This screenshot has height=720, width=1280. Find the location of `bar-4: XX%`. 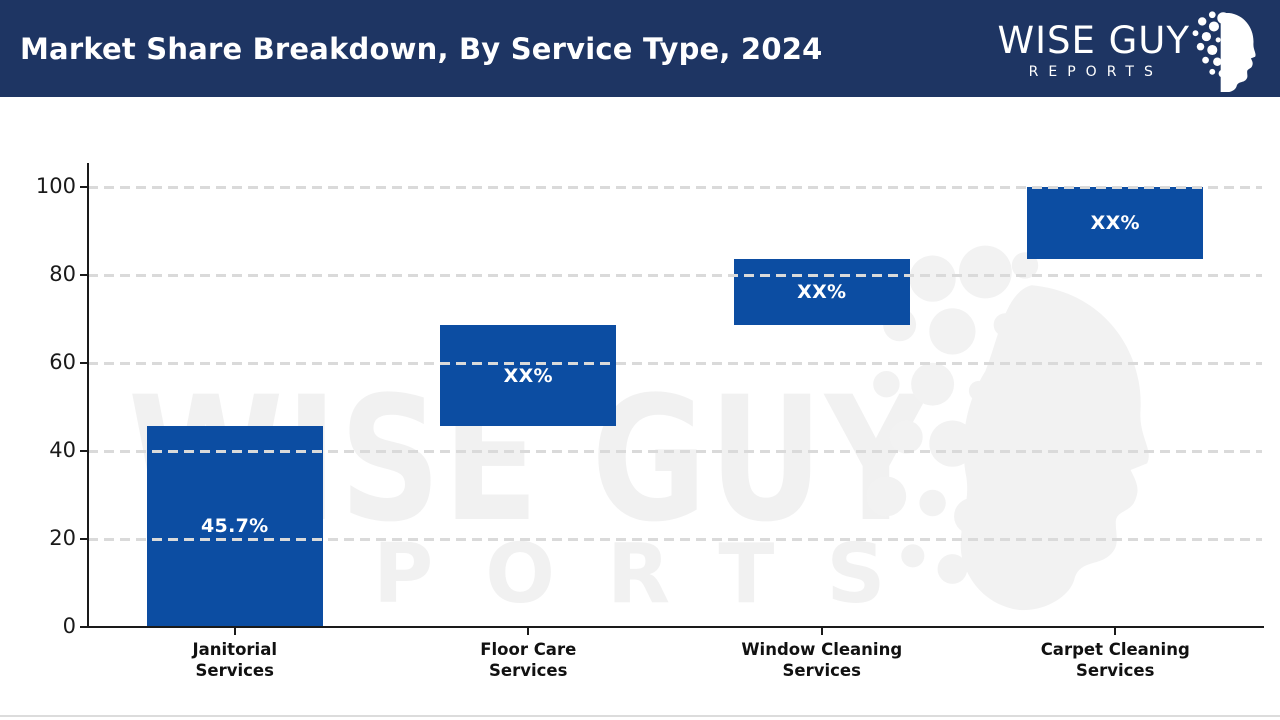

bar-4: XX% is located at coordinates (1115, 223).